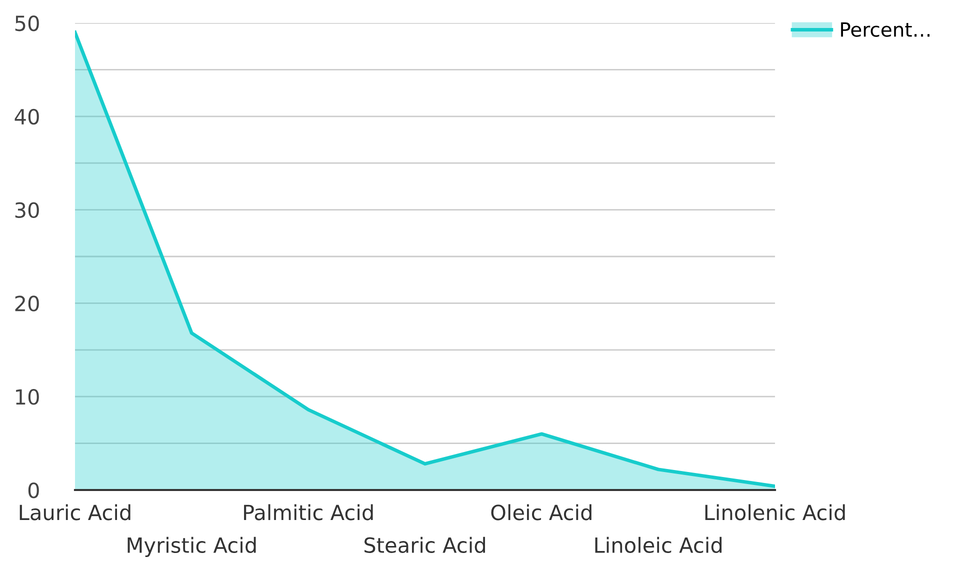 The image size is (971, 564). What do you see at coordinates (27, 304) in the screenshot?
I see `y-tick-label: 20` at bounding box center [27, 304].